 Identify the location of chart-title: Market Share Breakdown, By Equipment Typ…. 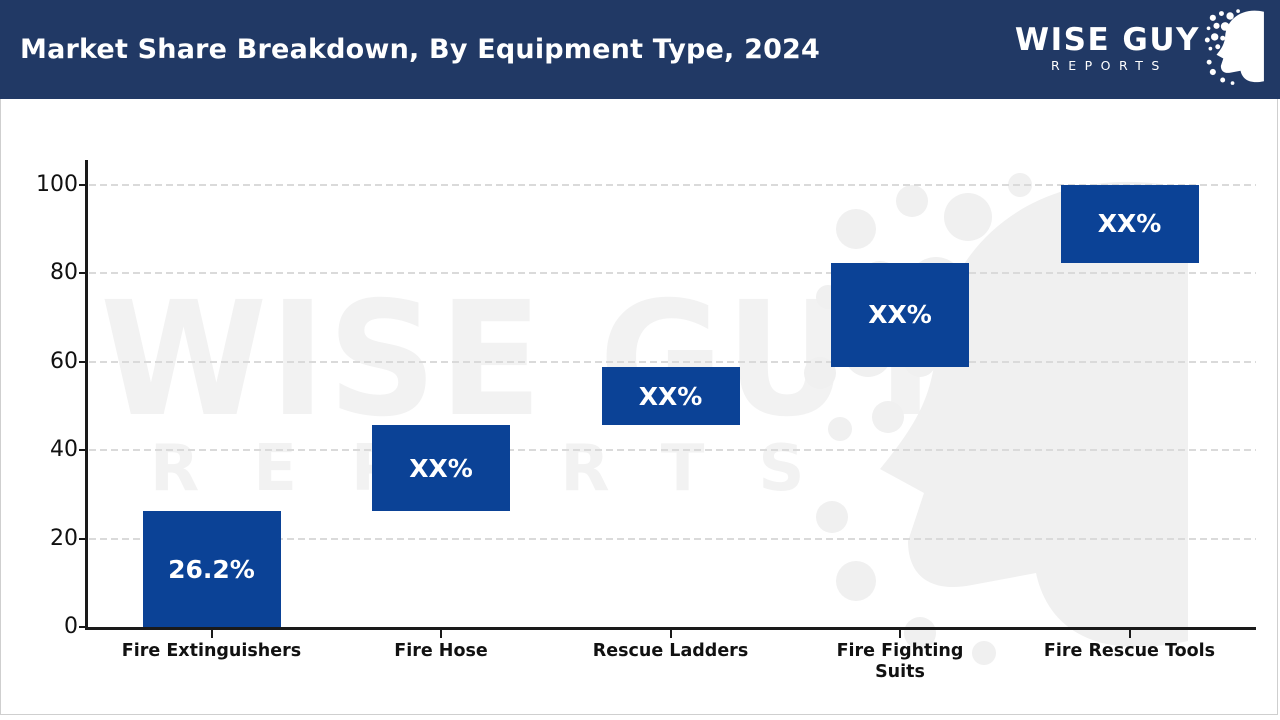
(420, 49).